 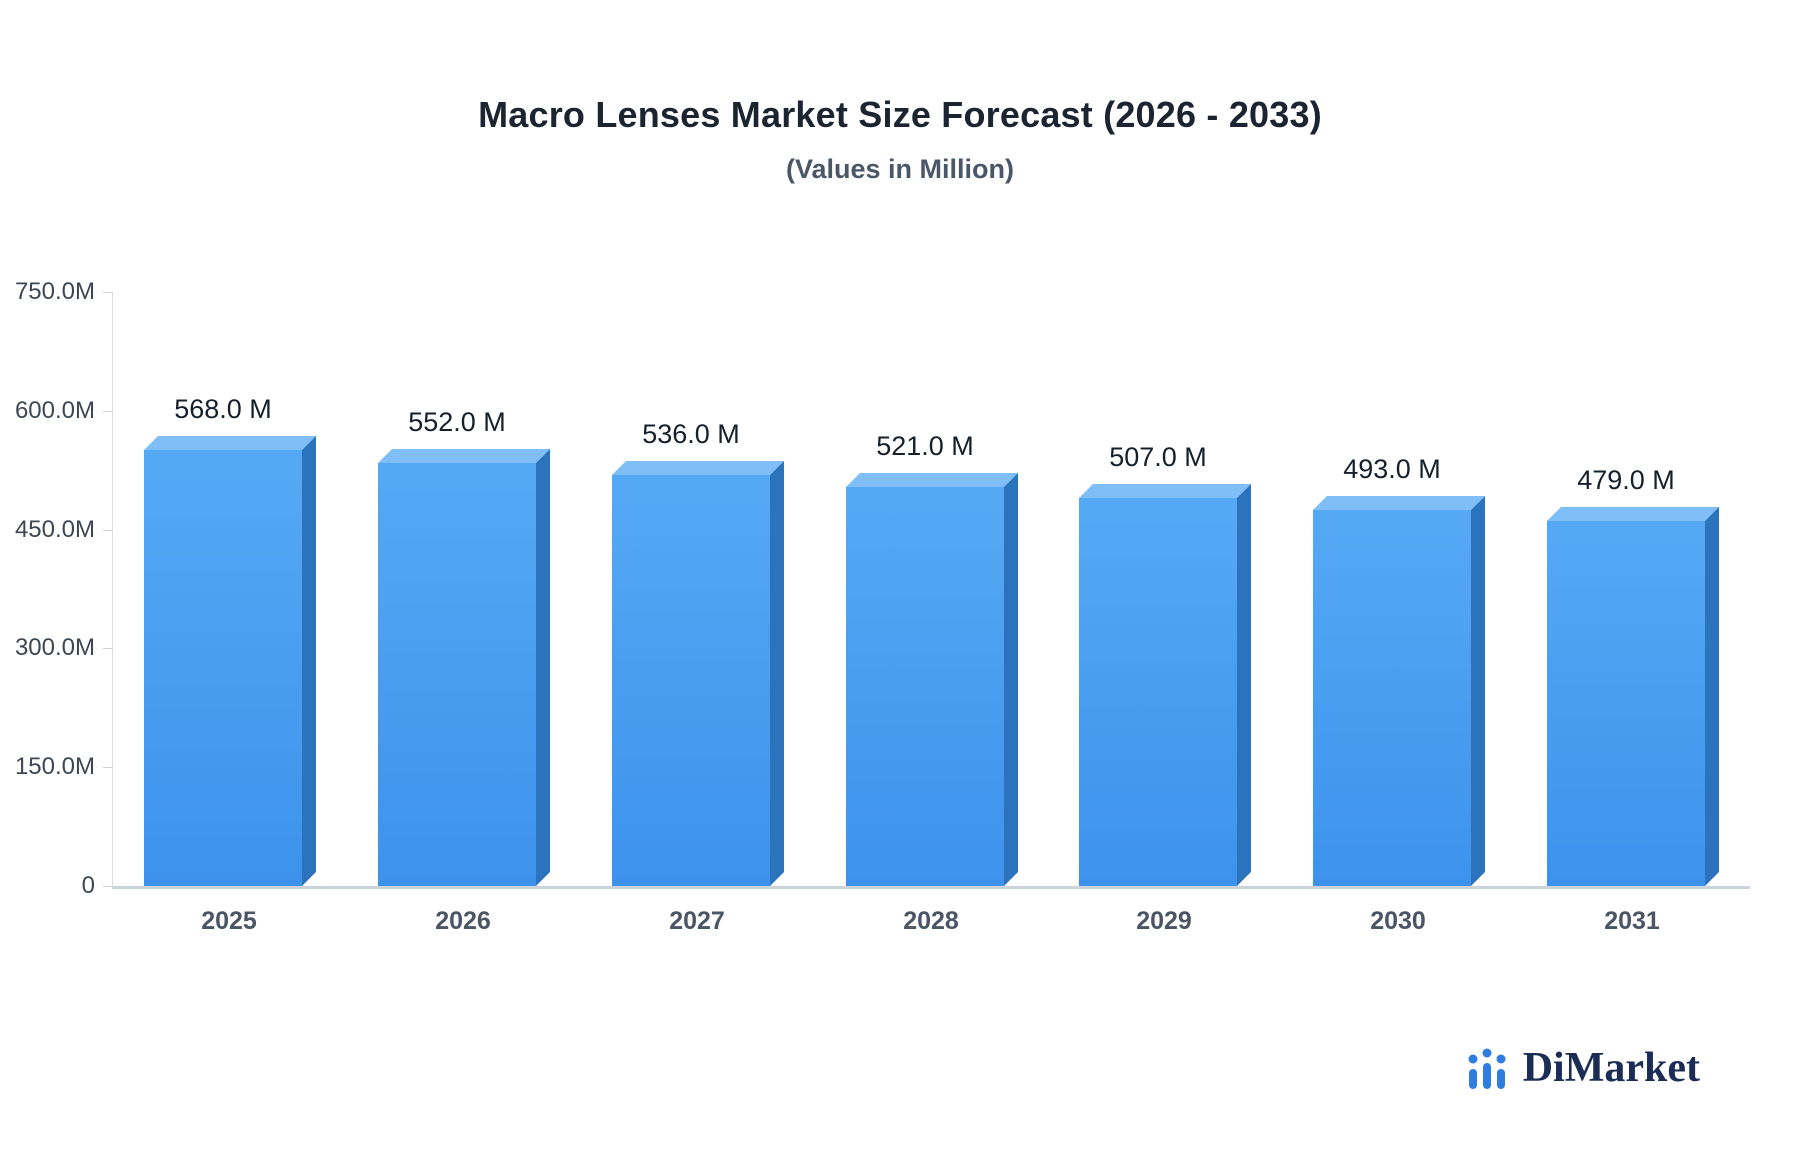 I want to click on bar-2026: 552.0 M, so click(x=464, y=646).